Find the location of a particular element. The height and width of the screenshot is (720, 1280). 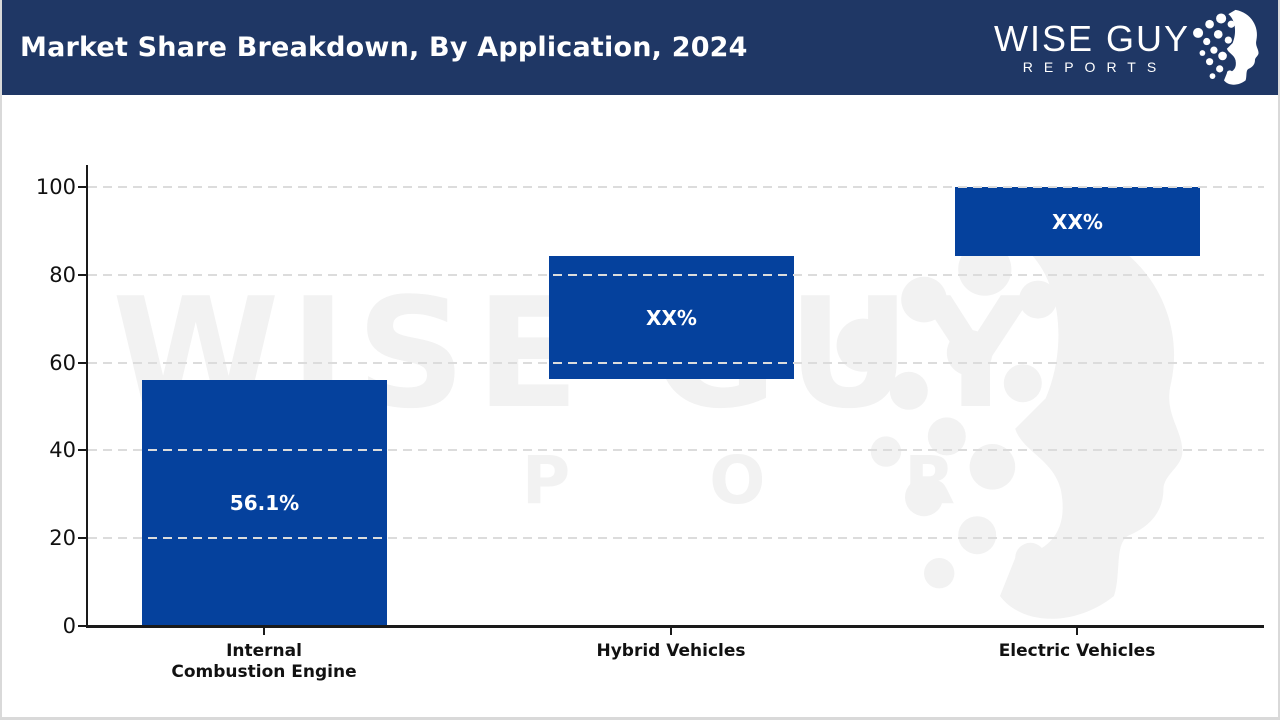

y-tick-label: 100 is located at coordinates (55, 187).